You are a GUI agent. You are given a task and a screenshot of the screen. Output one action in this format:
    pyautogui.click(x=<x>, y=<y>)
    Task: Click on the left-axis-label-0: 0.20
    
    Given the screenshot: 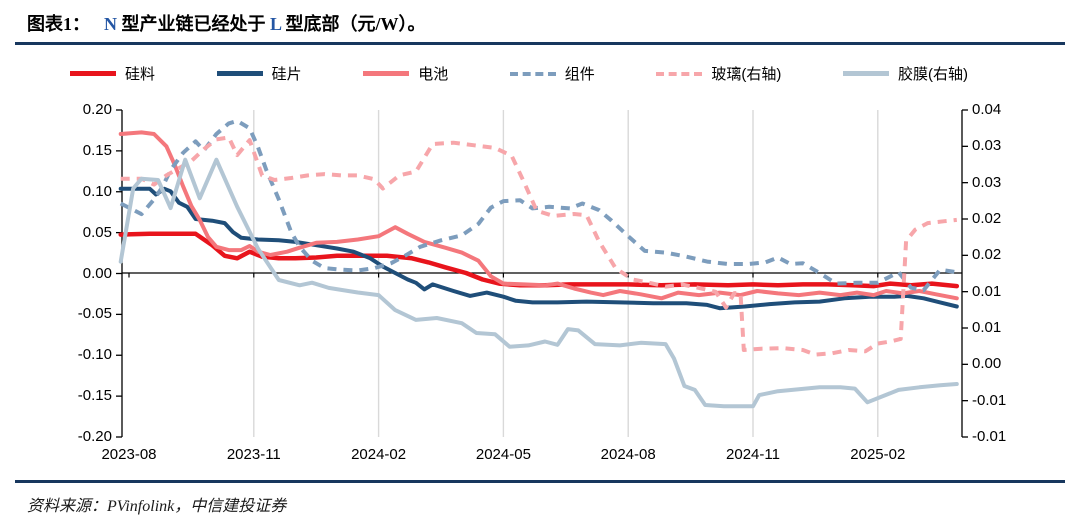 What is the action you would take?
    pyautogui.click(x=97, y=109)
    